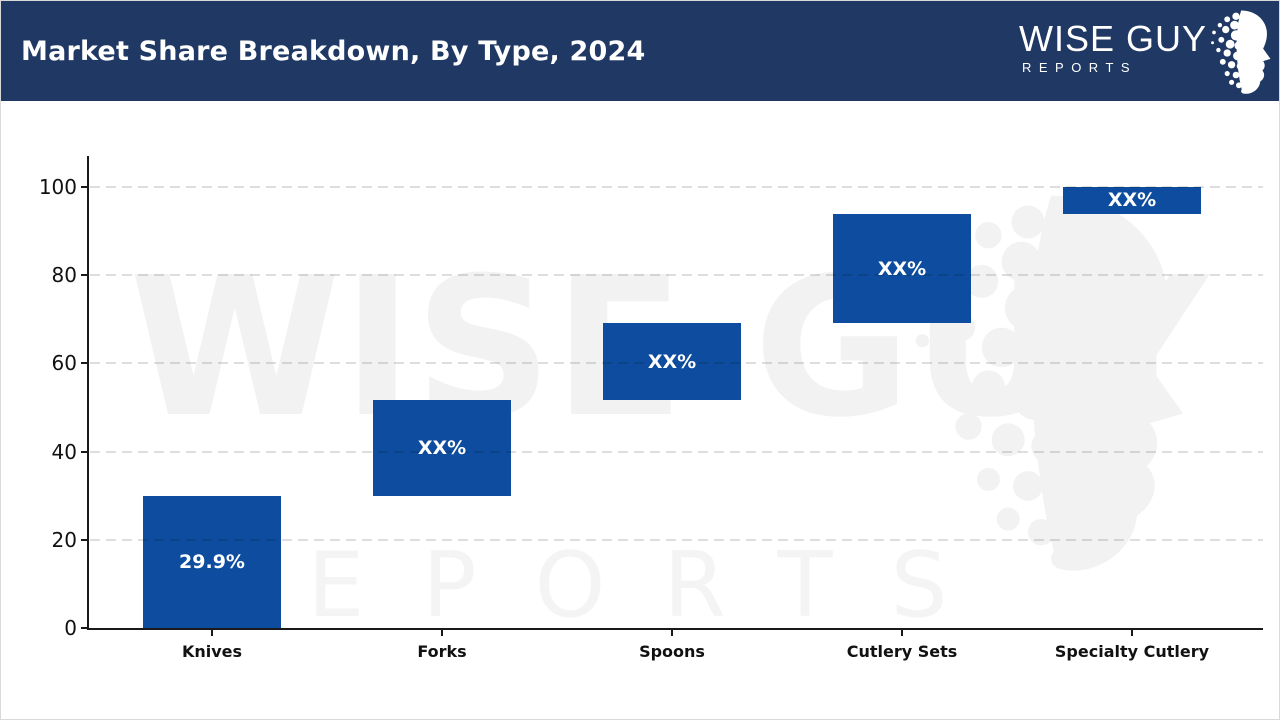 The width and height of the screenshot is (1280, 720). Describe the element at coordinates (675, 629) in the screenshot. I see `x-axis-line` at that location.